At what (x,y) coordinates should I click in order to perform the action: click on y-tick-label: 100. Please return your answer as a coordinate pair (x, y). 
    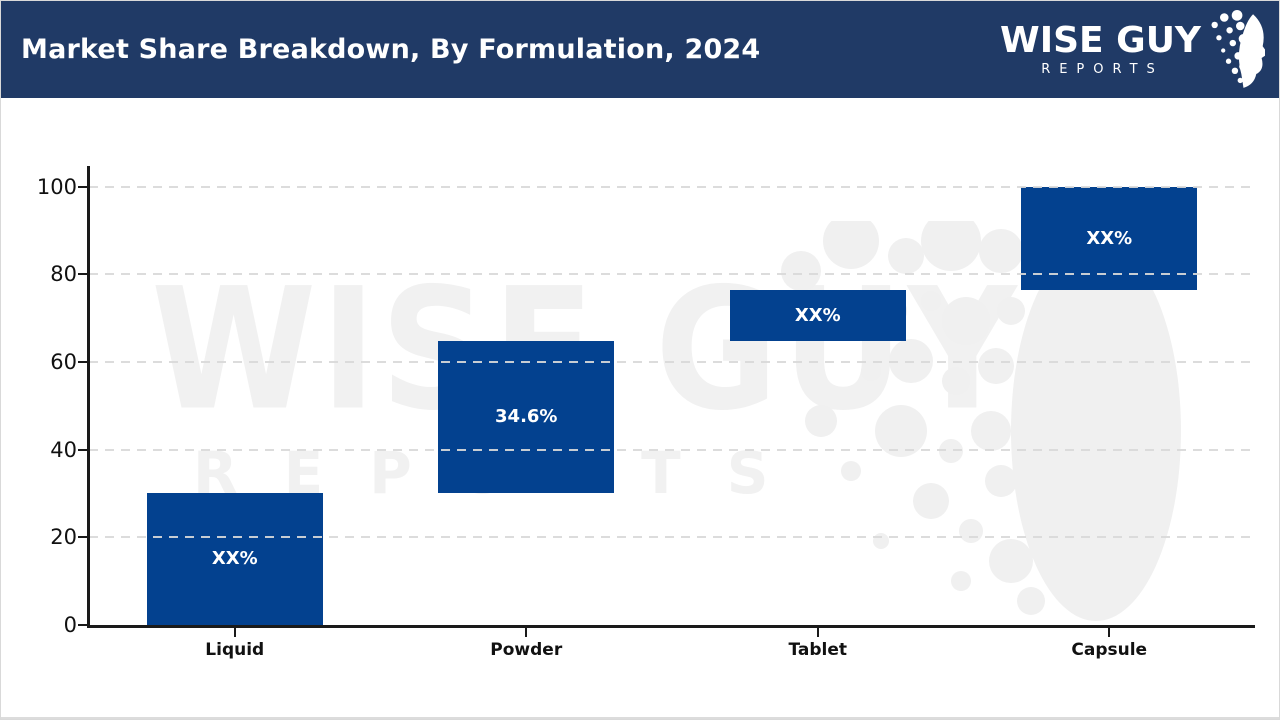
    Looking at the image, I should click on (56, 186).